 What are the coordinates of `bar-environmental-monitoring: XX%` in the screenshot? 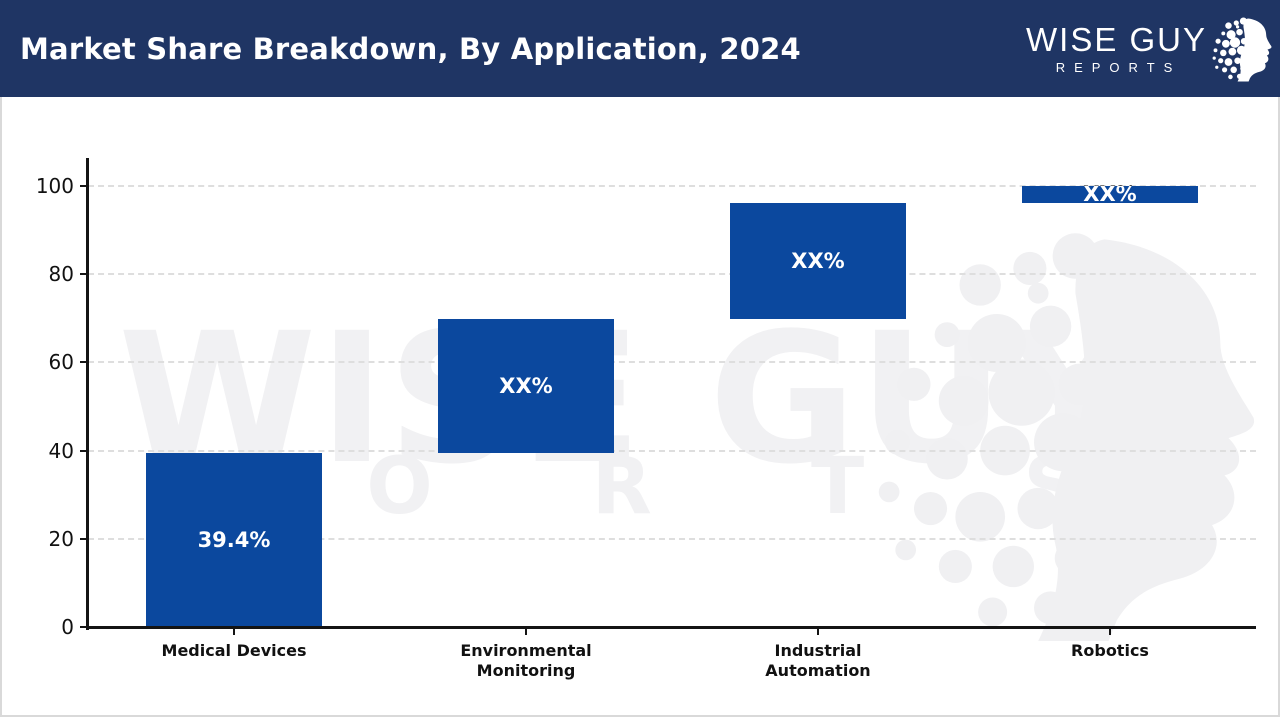 It's located at (526, 386).